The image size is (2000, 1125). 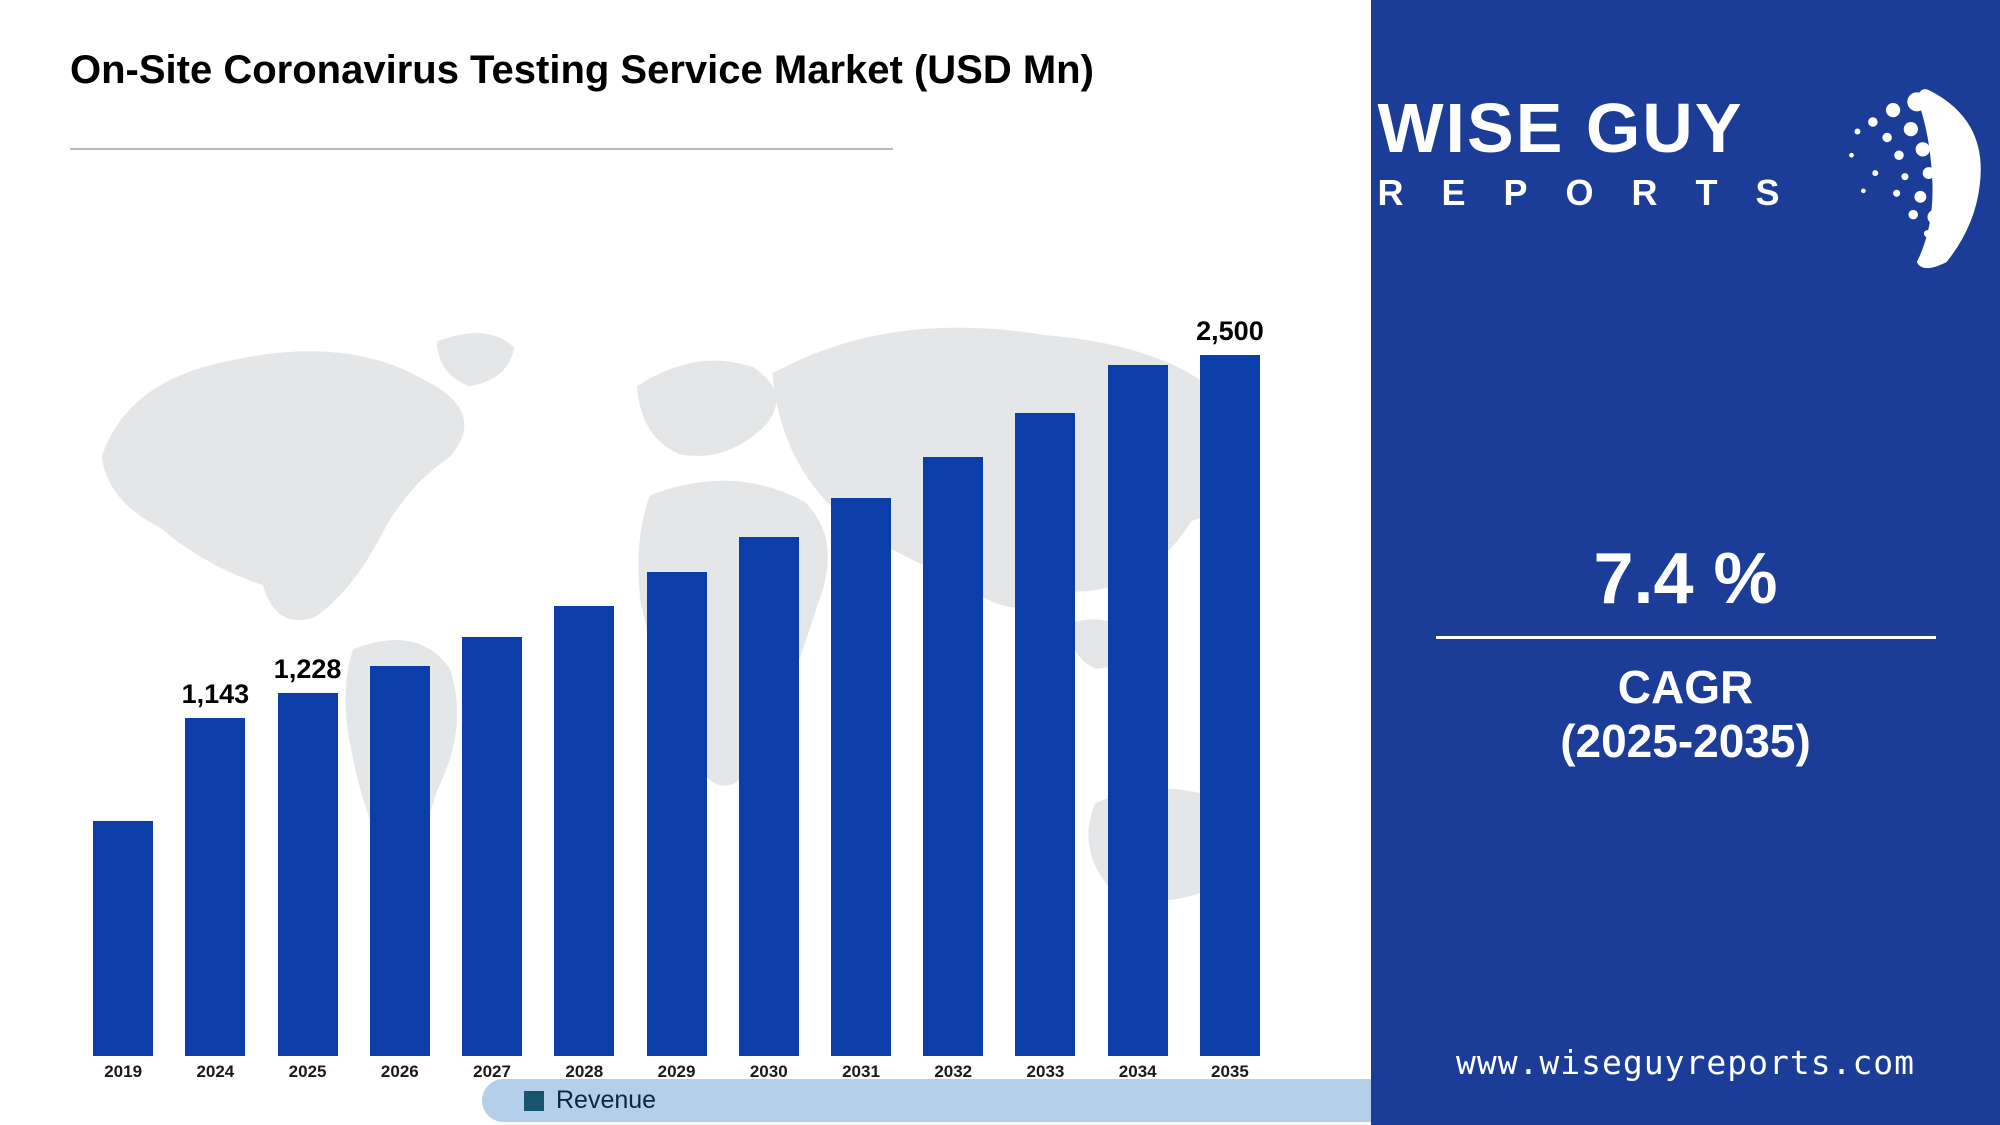 I want to click on bar-2028, so click(x=584, y=830).